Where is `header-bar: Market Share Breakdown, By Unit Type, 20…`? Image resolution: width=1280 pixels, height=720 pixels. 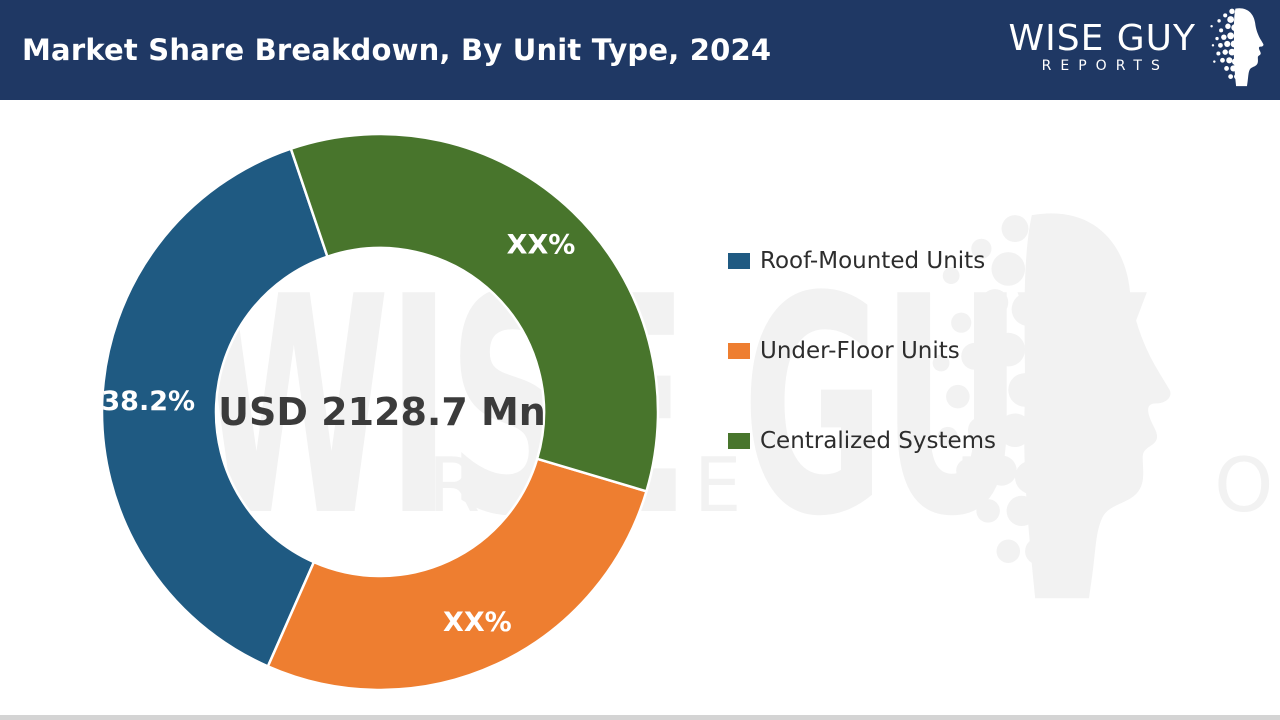 header-bar: Market Share Breakdown, By Unit Type, 20… is located at coordinates (640, 50).